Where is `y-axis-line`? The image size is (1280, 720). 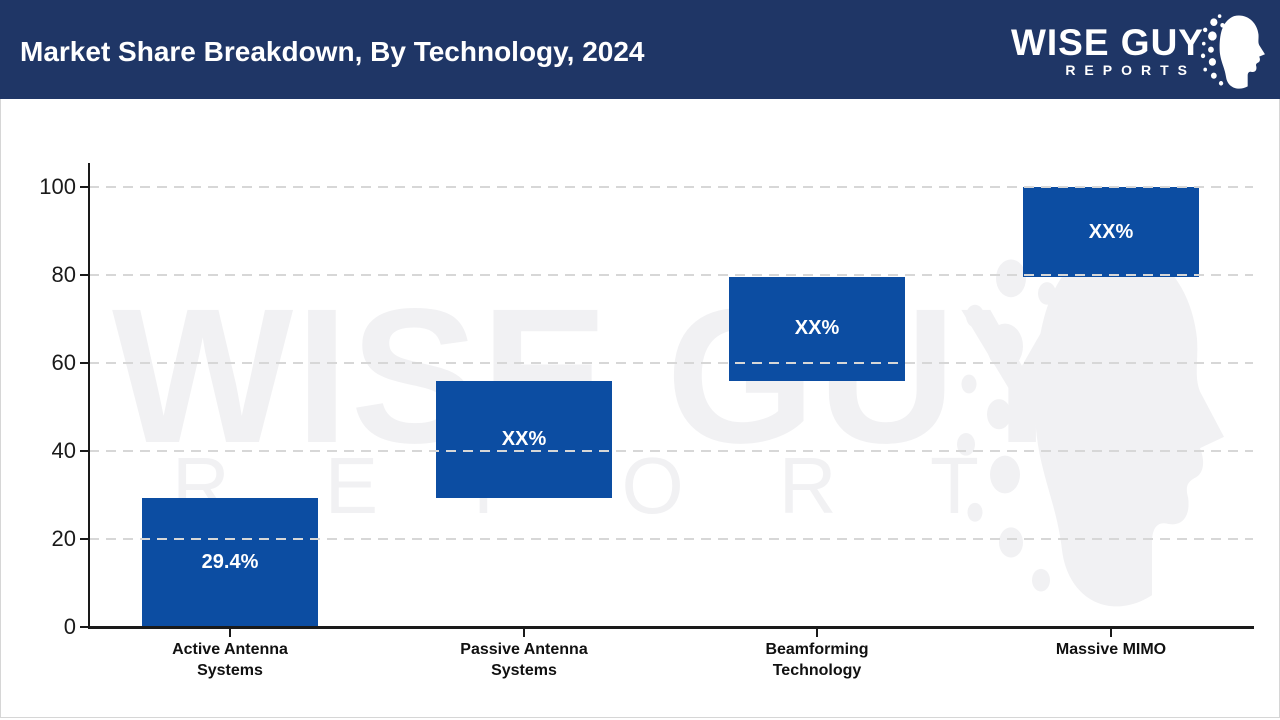 y-axis-line is located at coordinates (89, 395).